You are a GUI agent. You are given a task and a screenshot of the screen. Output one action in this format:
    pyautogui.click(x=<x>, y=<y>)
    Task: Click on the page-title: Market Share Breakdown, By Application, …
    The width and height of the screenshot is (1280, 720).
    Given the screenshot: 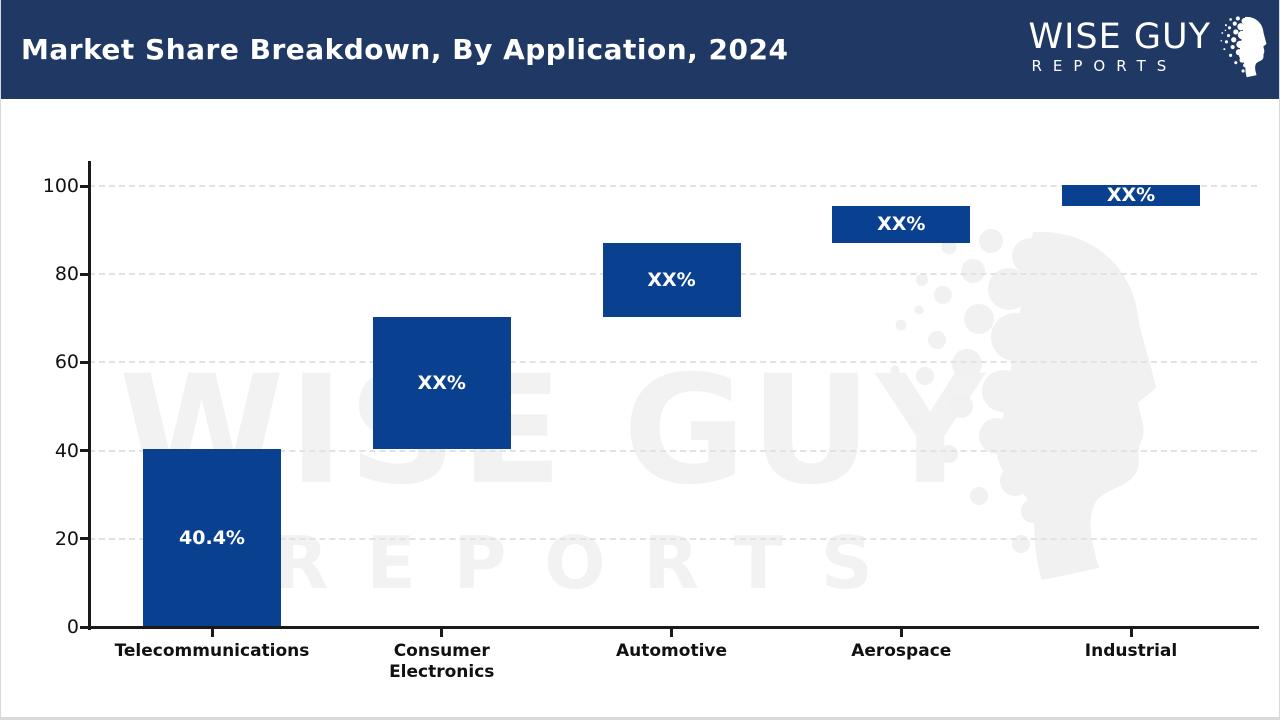 What is the action you would take?
    pyautogui.click(x=405, y=49)
    